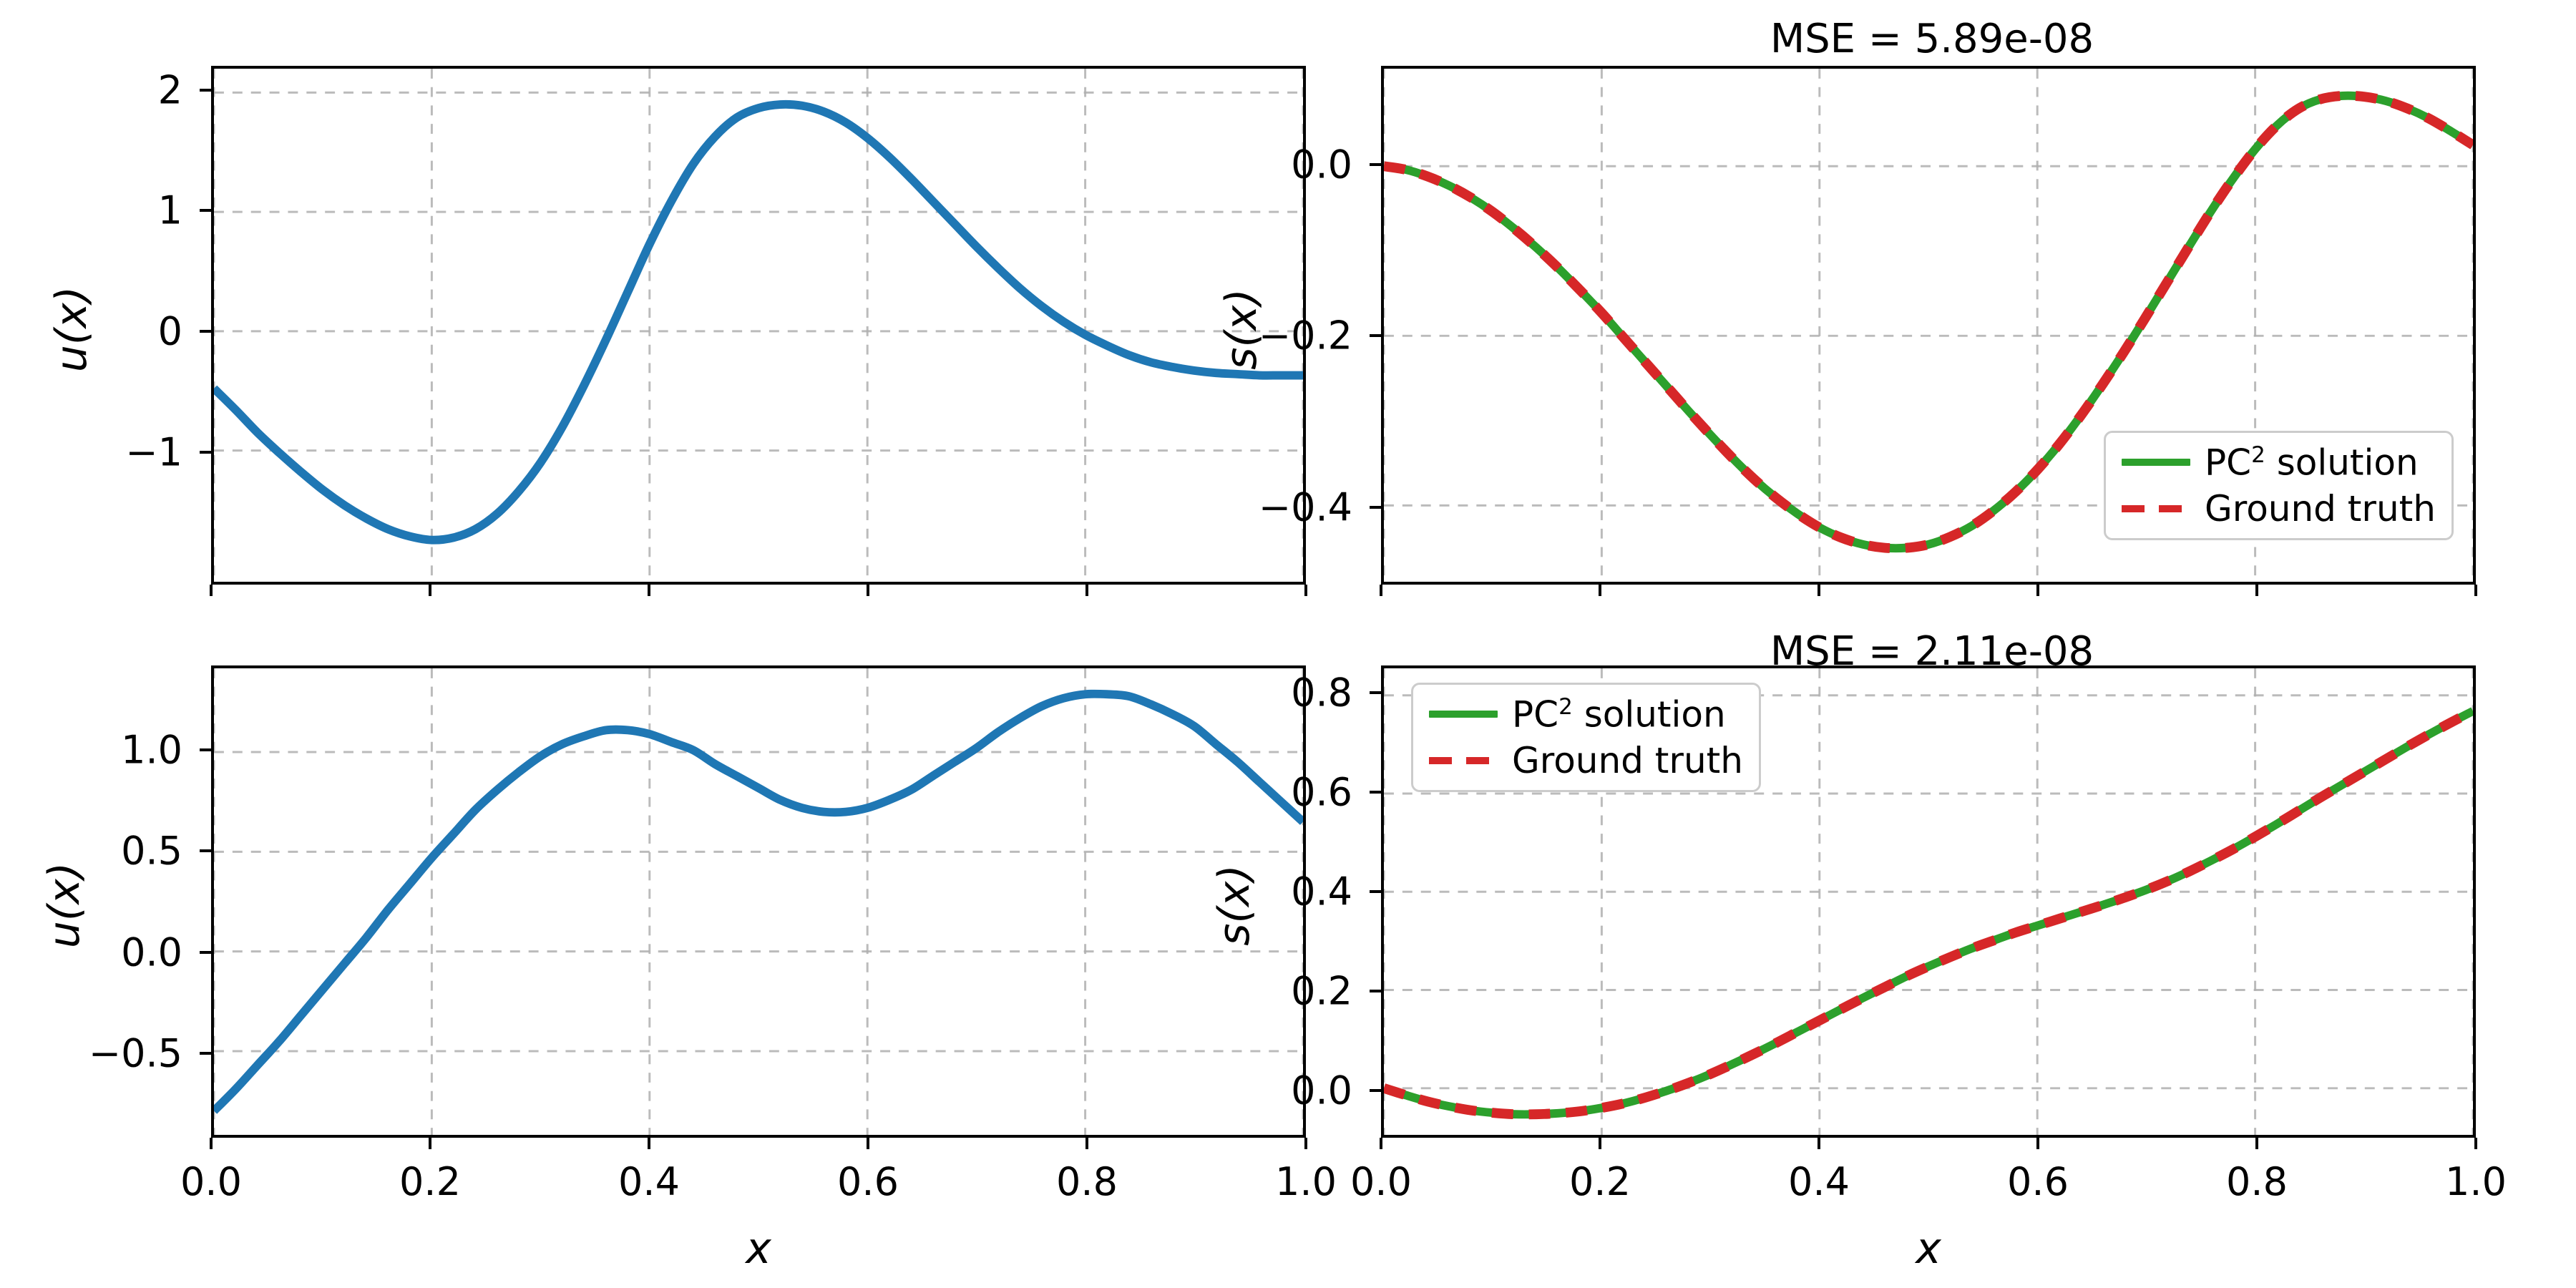  Describe the element at coordinates (1932, 39) in the screenshot. I see `panel-top-right-title: MSE = 5.89e-08` at that location.